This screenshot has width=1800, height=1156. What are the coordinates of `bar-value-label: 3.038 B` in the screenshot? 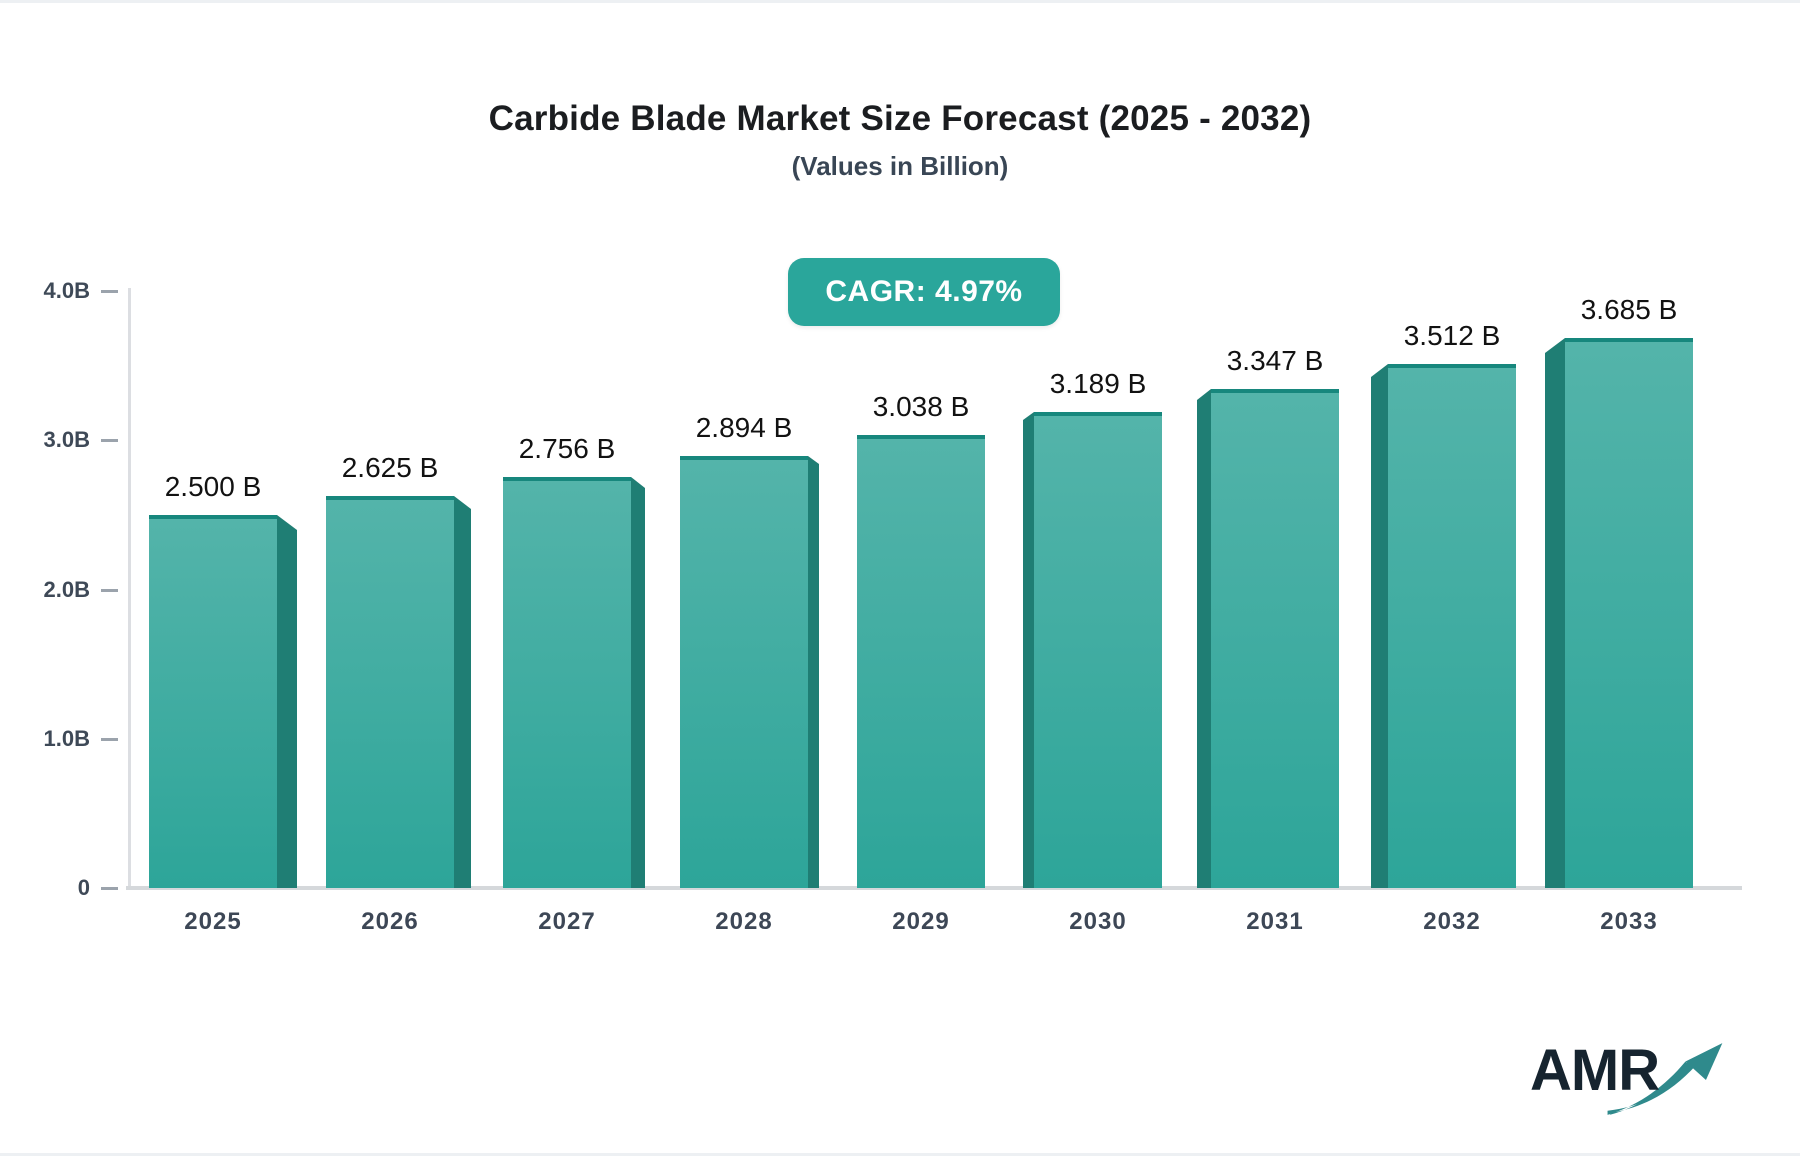 It's located at (921, 406).